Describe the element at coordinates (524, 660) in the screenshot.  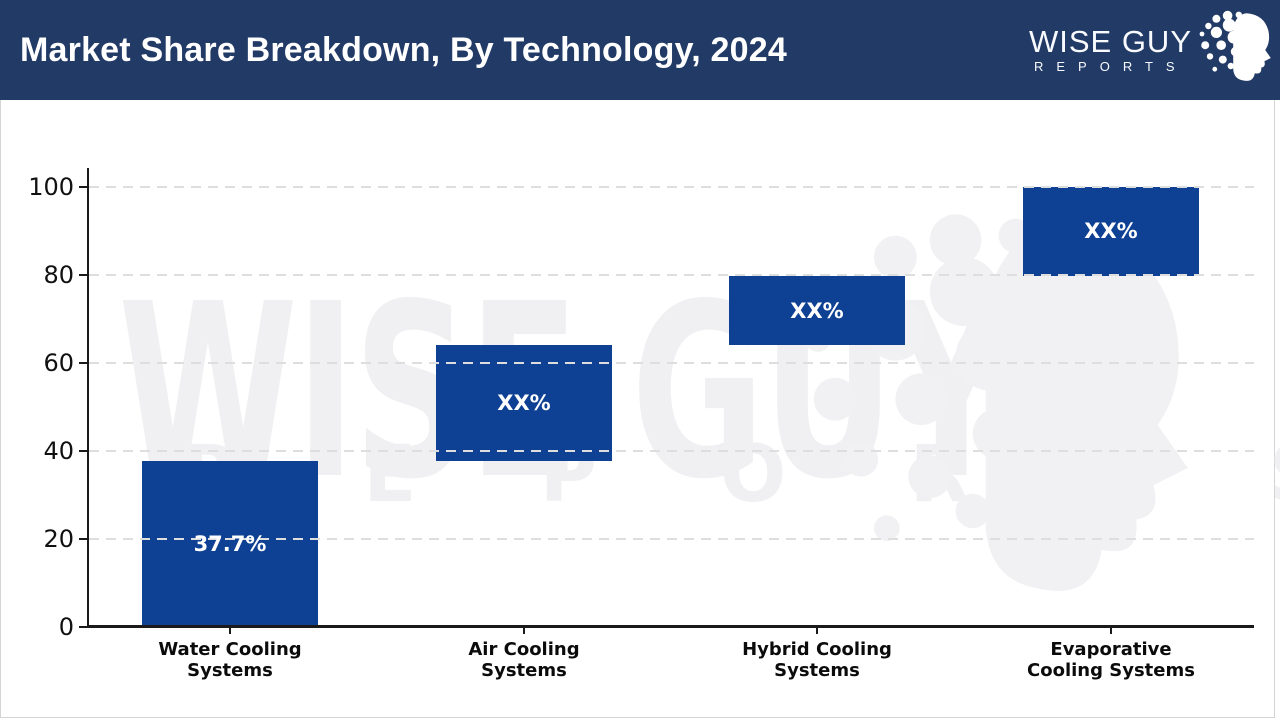
I see `category-label: Air Cooling Systems` at that location.